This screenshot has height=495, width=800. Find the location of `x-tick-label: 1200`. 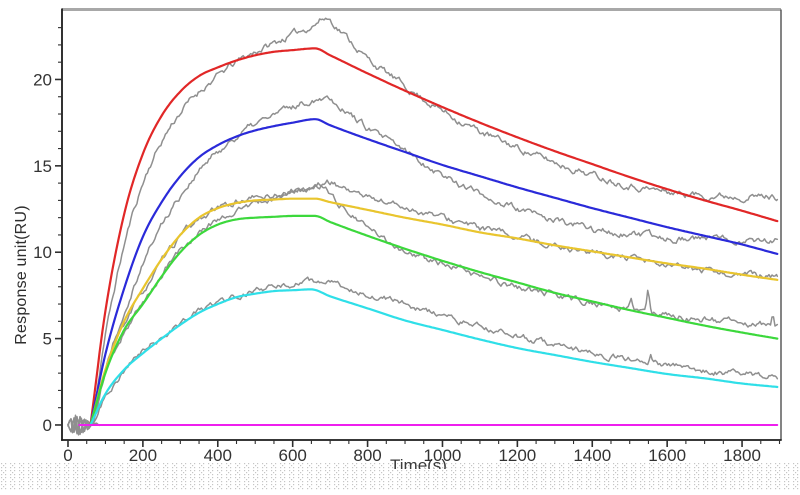

x-tick-label: 1200 is located at coordinates (517, 454).